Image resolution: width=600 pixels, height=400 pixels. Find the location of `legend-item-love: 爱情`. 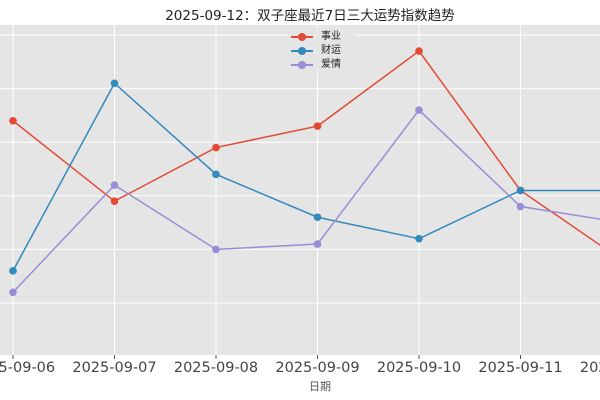

legend-item-love: 爱情 is located at coordinates (323, 65).